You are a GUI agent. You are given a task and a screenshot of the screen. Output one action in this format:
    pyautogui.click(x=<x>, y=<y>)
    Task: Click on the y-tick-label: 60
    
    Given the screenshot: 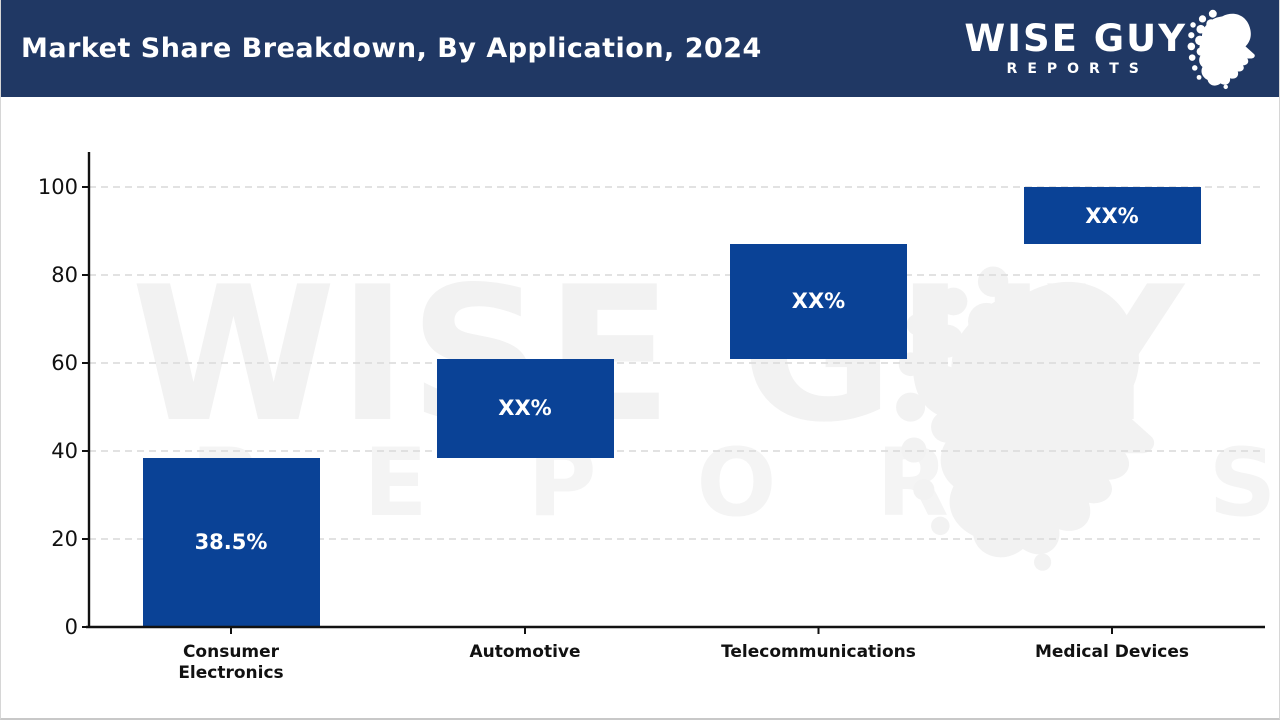 What is the action you would take?
    pyautogui.click(x=64, y=363)
    